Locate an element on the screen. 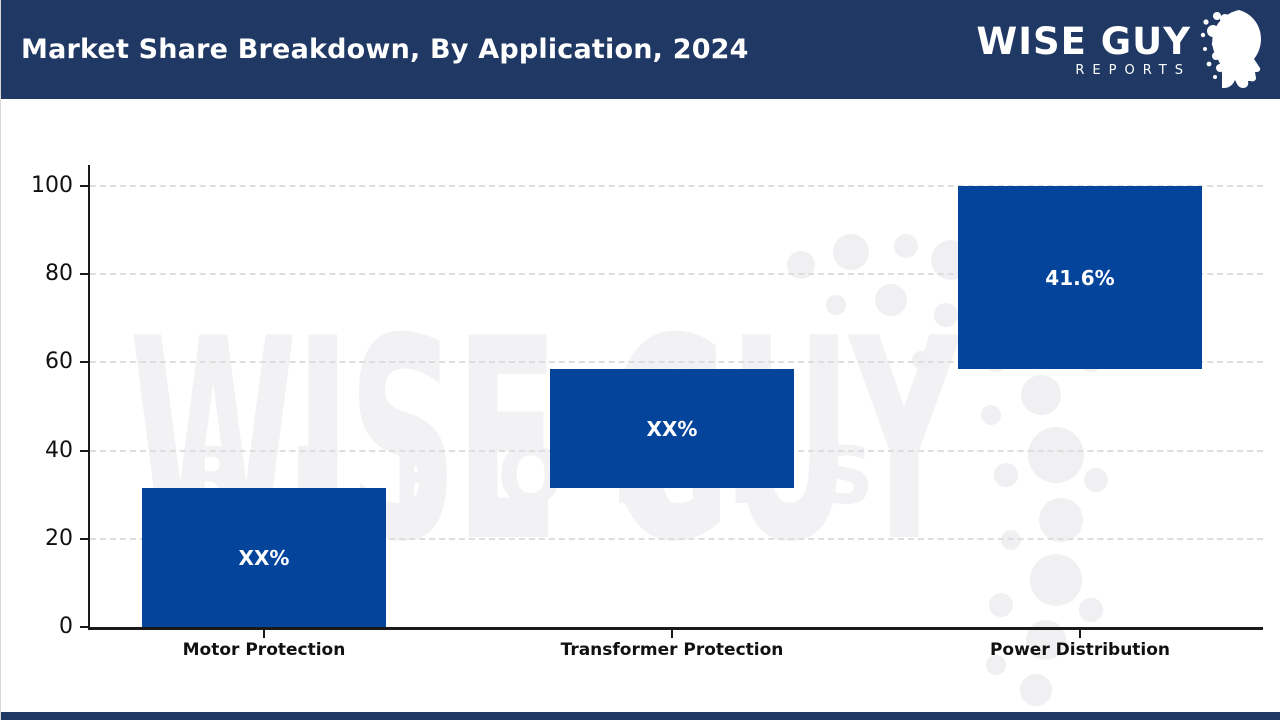 Image resolution: width=1280 pixels, height=720 pixels. x-category-label: Transformer Protection is located at coordinates (672, 650).